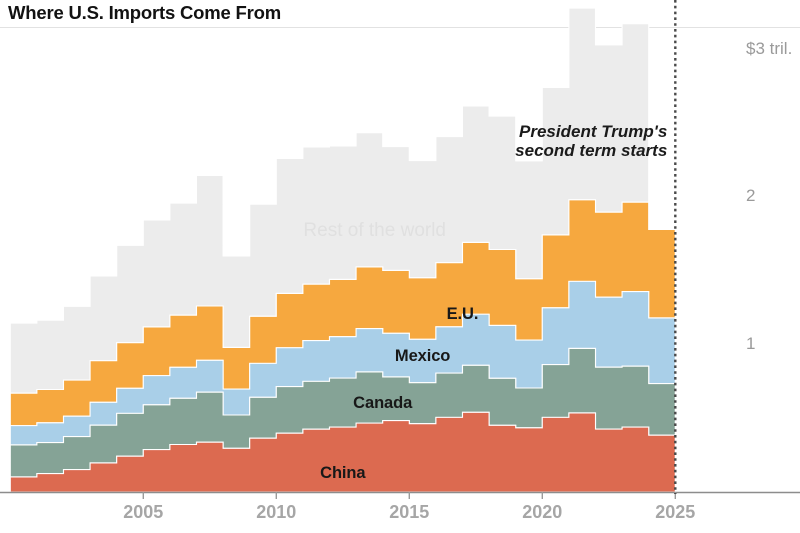 This screenshot has width=800, height=533. What do you see at coordinates (751, 343) in the screenshot?
I see `y-axis-label-1: 1` at bounding box center [751, 343].